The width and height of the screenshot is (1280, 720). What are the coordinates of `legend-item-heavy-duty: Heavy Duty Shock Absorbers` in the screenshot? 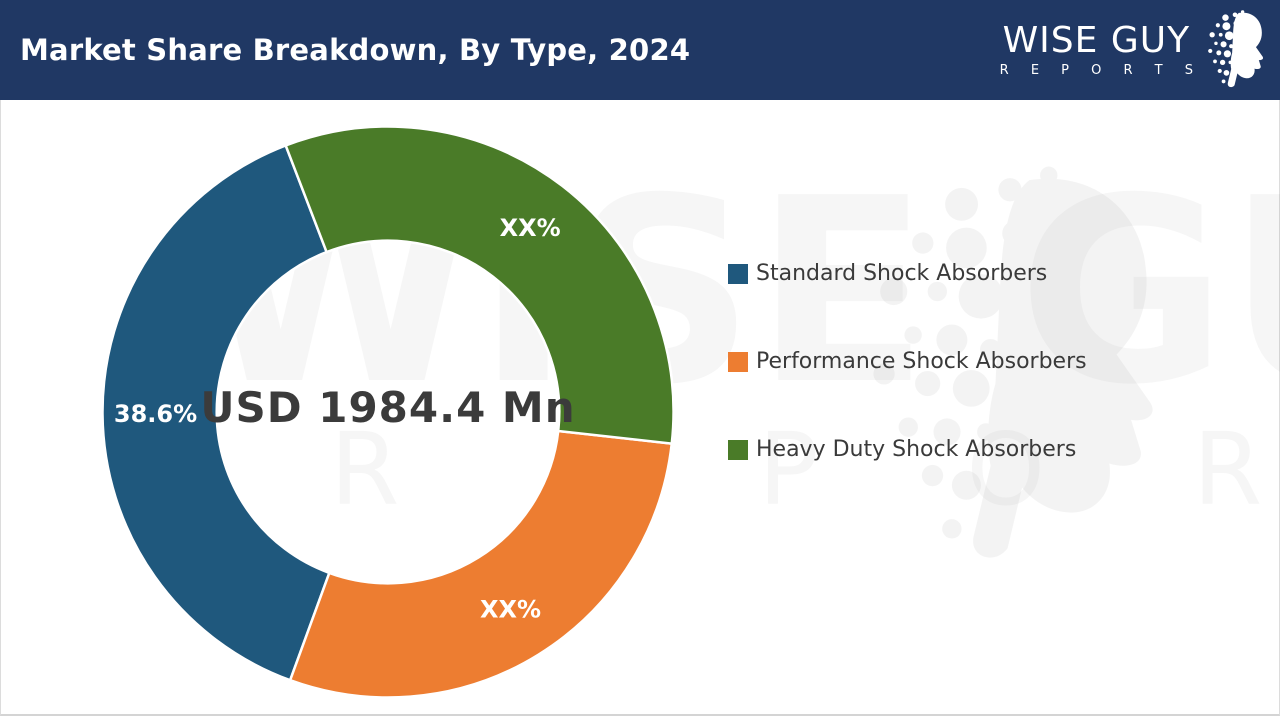 It's located at (907, 450).